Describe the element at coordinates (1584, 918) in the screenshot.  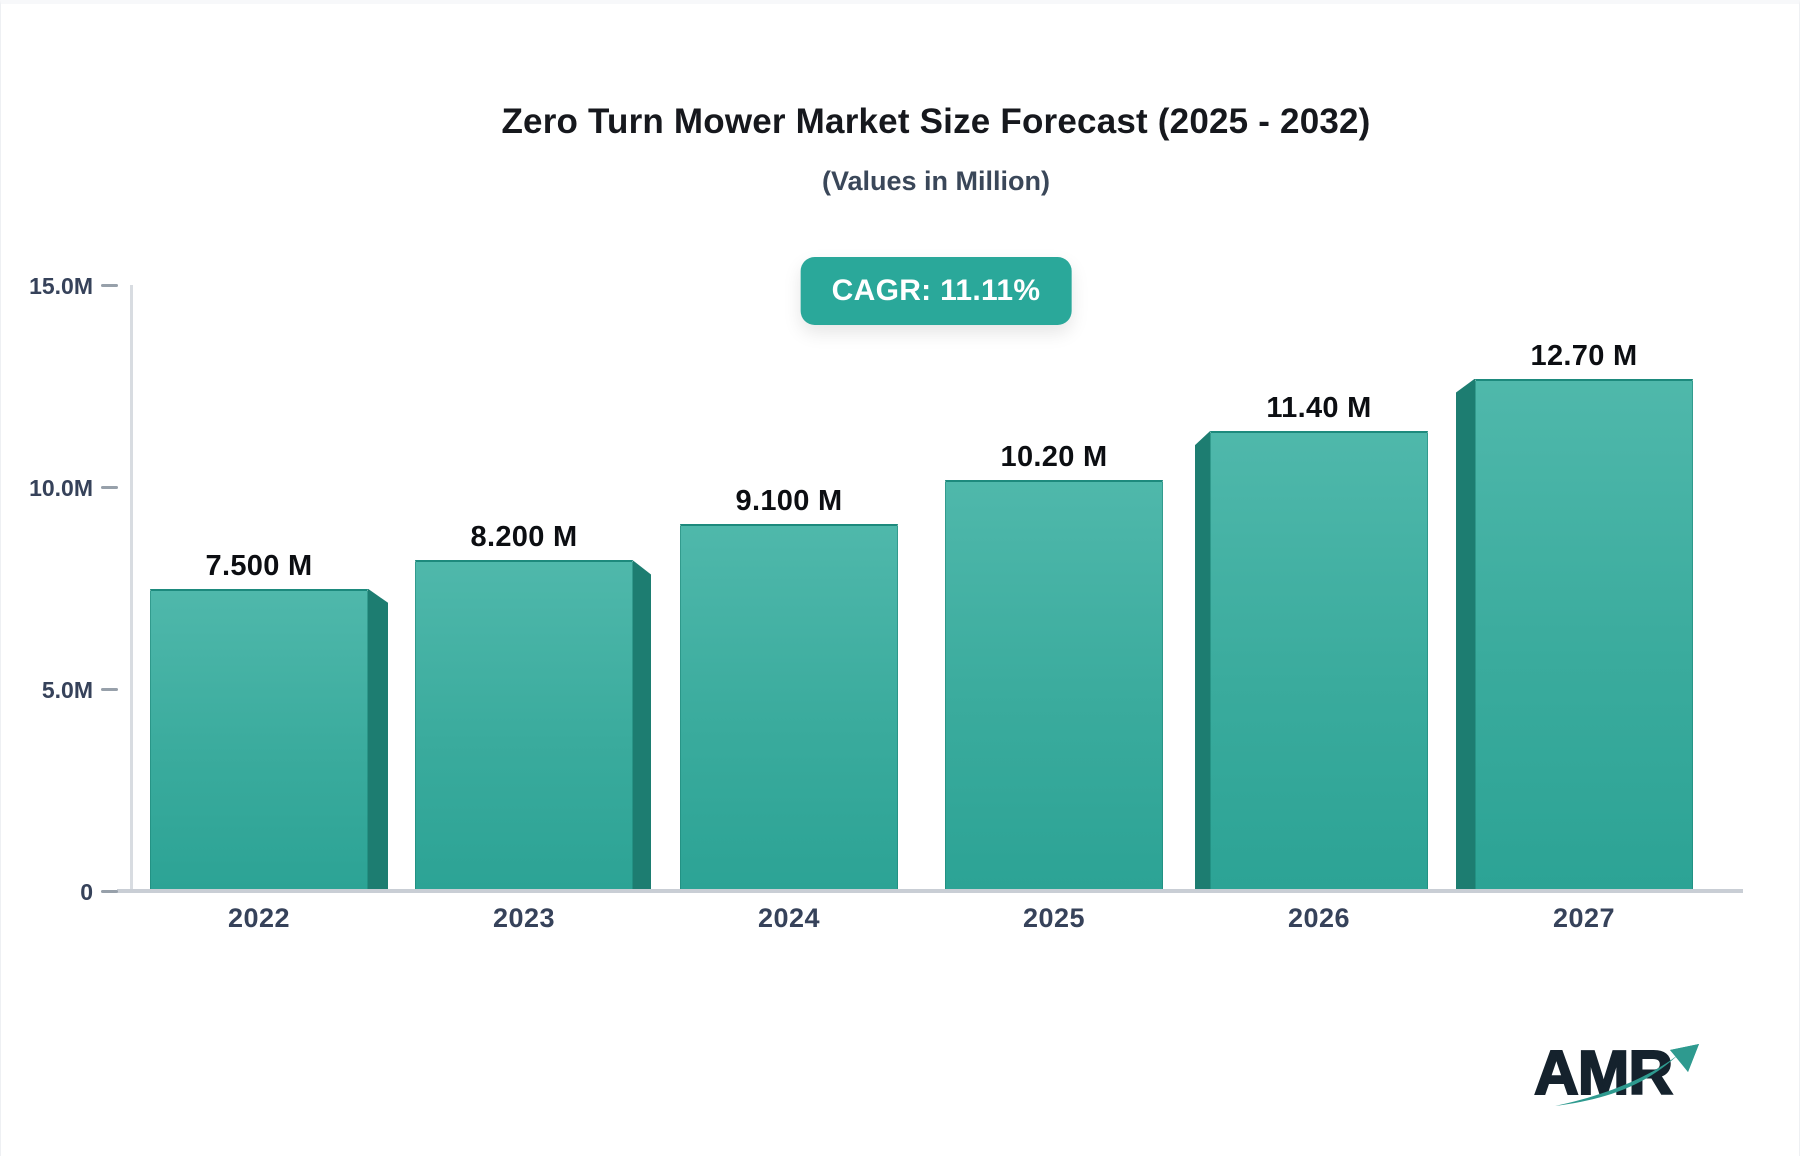
I see `x-axis-label: 2027` at that location.